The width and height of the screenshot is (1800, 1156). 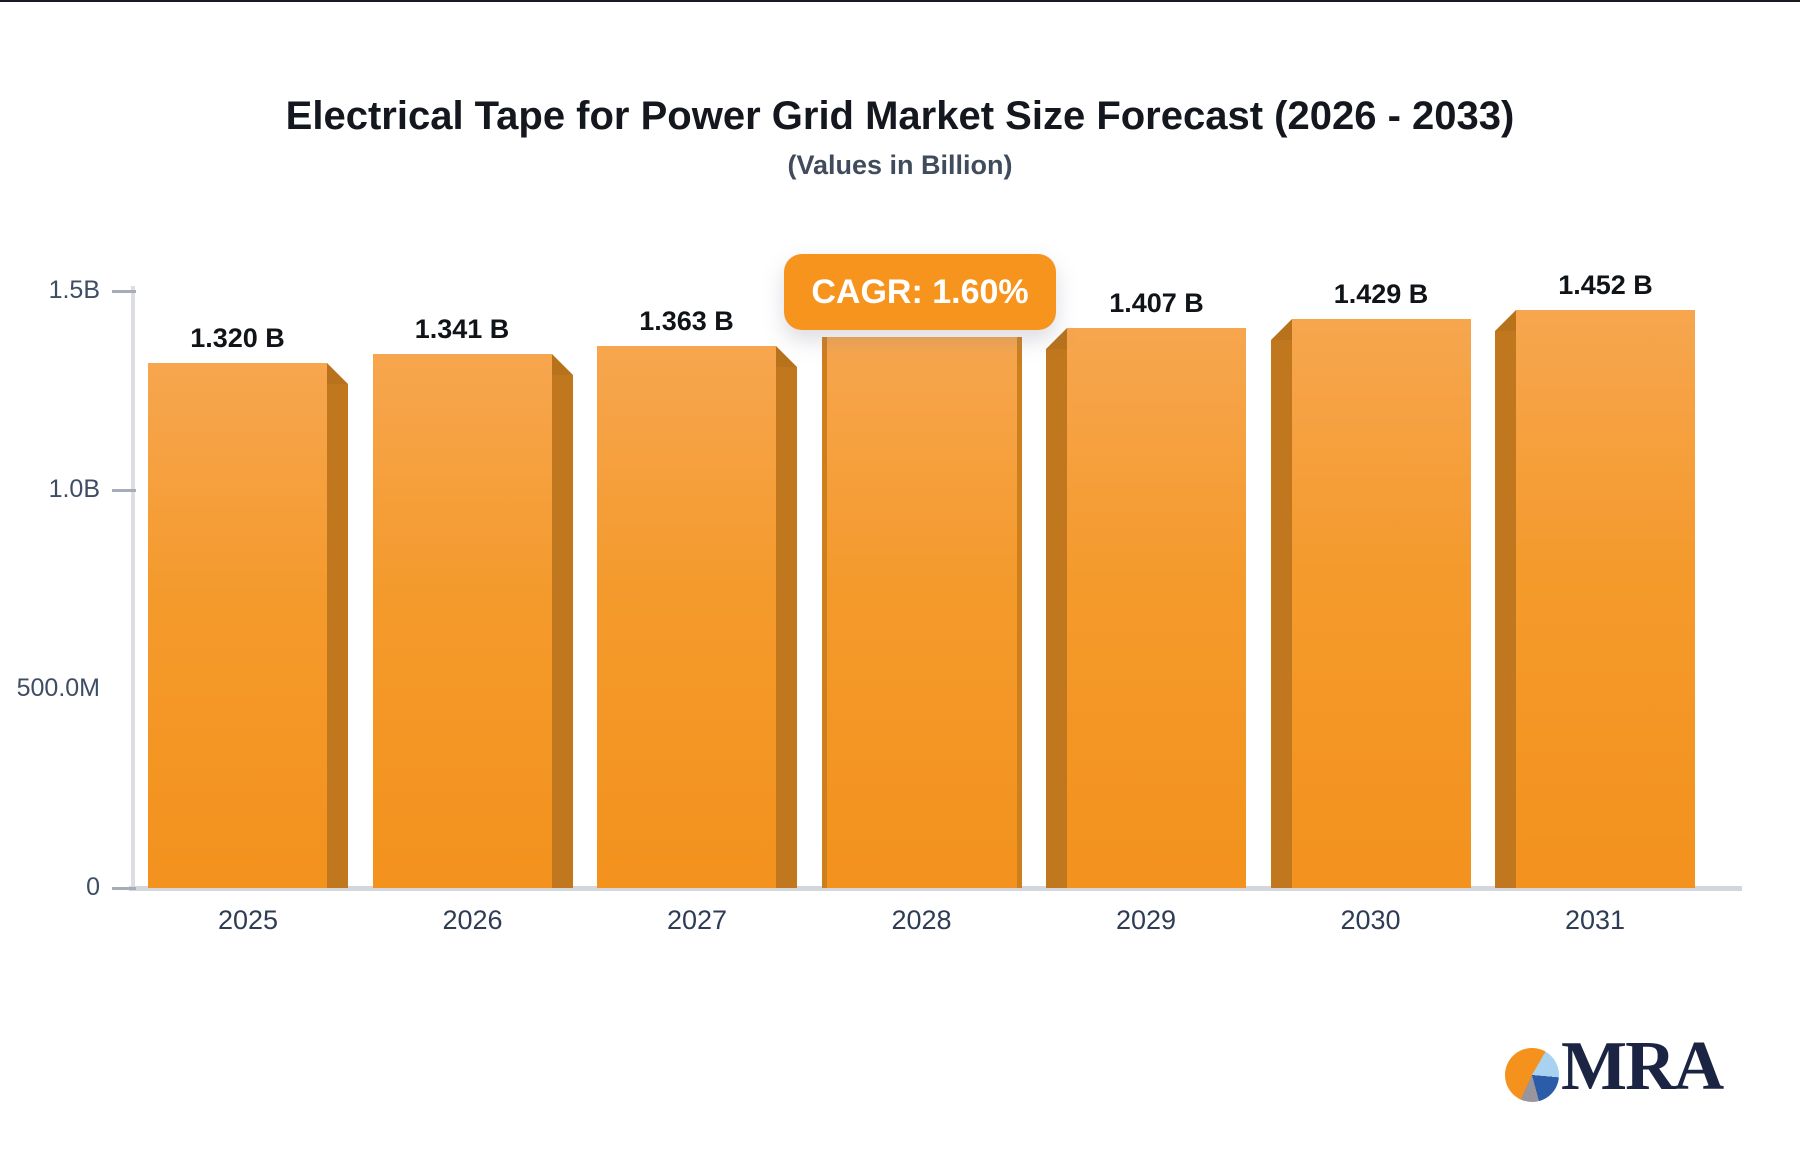 I want to click on bar-2025, so click(x=248, y=625).